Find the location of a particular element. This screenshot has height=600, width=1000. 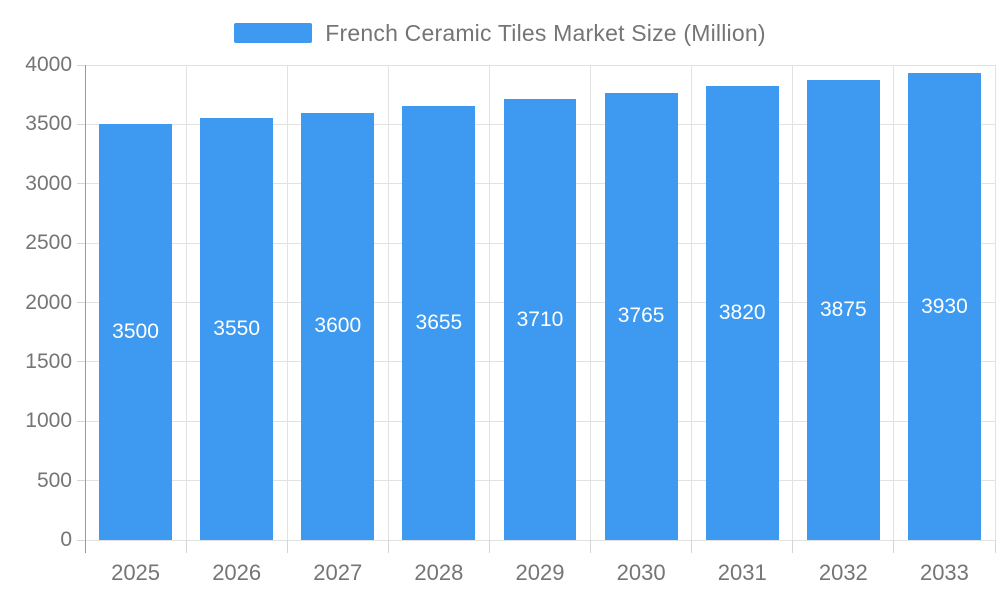

bar-value-label: 3550 is located at coordinates (237, 329).